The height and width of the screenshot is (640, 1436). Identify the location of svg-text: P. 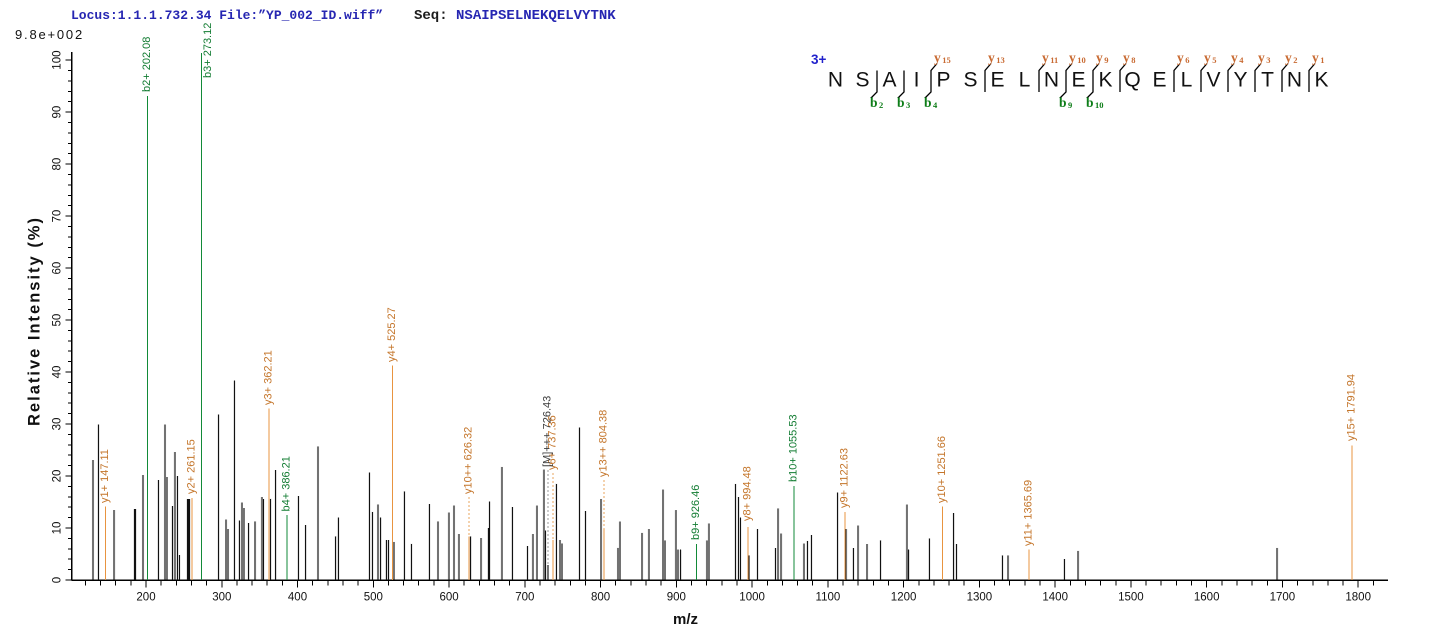
(943, 80).